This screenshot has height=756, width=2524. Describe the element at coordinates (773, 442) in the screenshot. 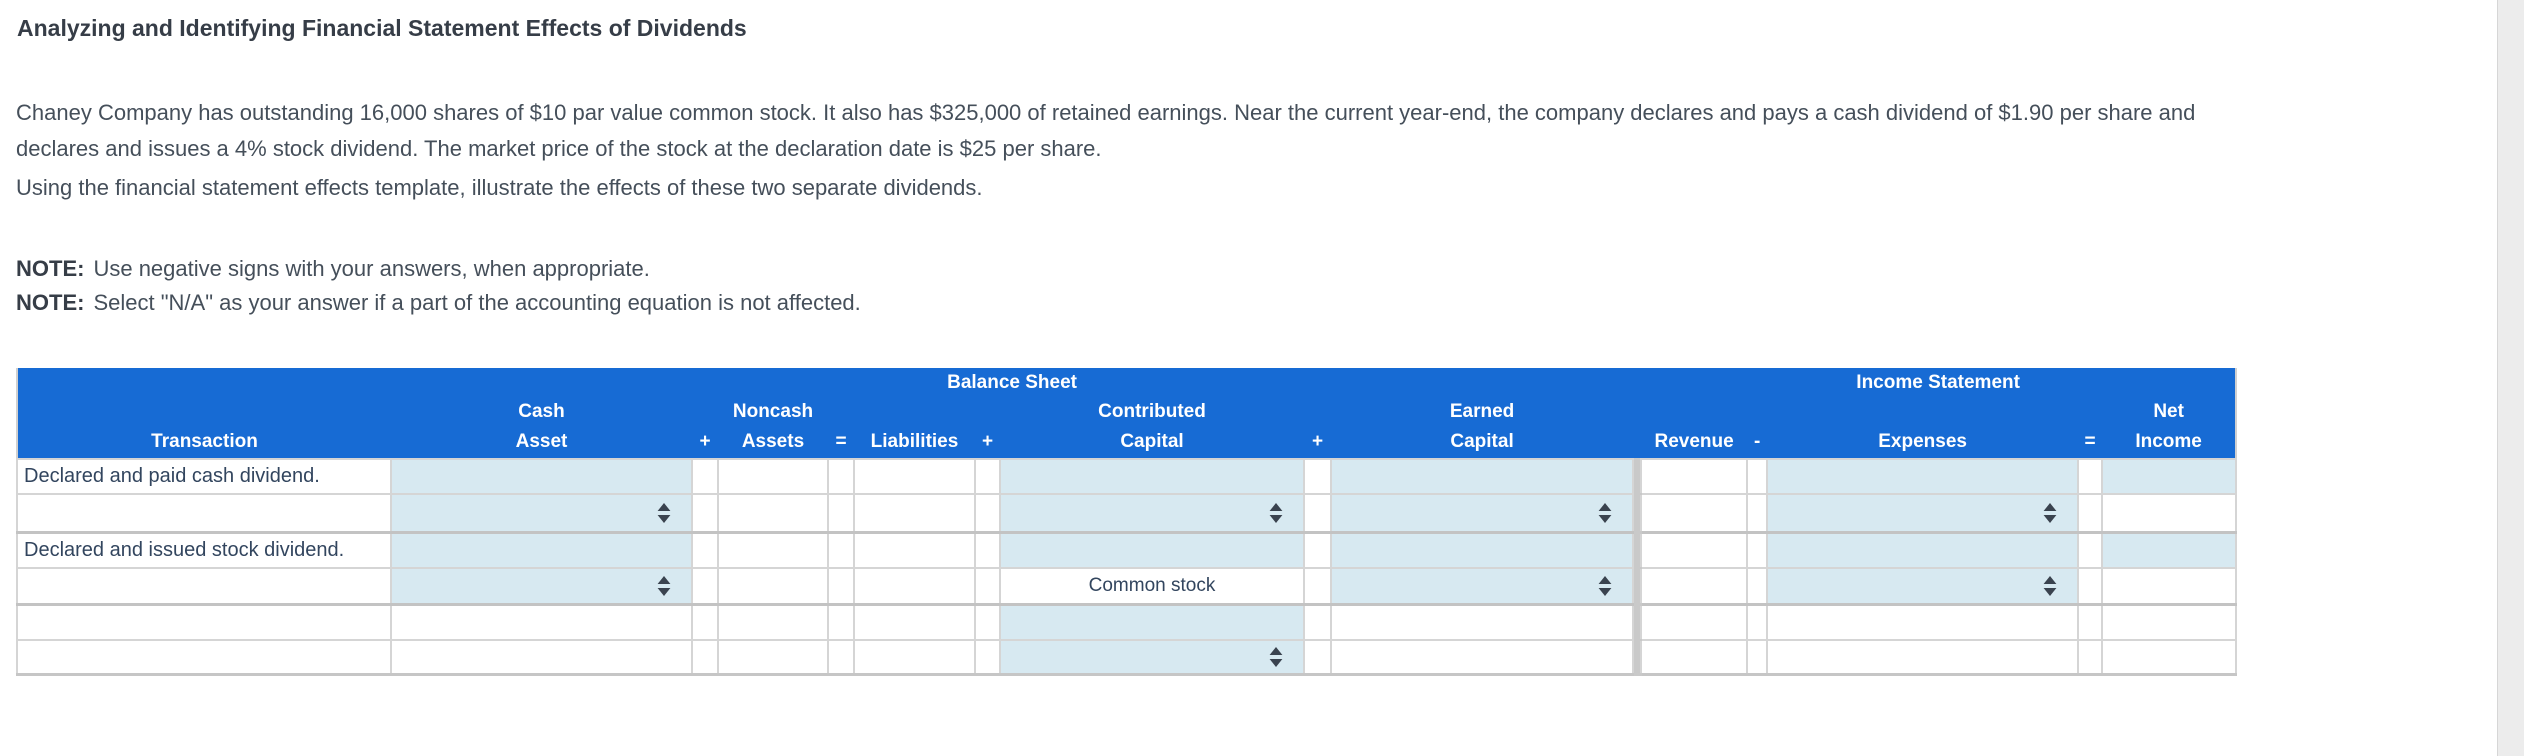

I see `column-header-assets: Assets` at that location.